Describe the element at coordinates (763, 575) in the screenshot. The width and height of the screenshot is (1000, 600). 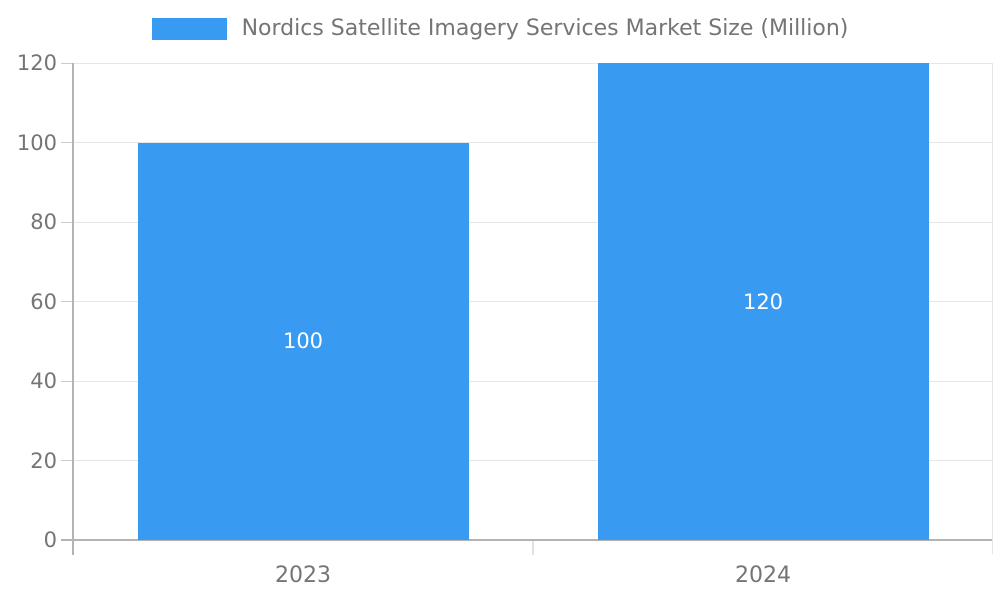
I see `x-axis-label-2024: 2024` at that location.